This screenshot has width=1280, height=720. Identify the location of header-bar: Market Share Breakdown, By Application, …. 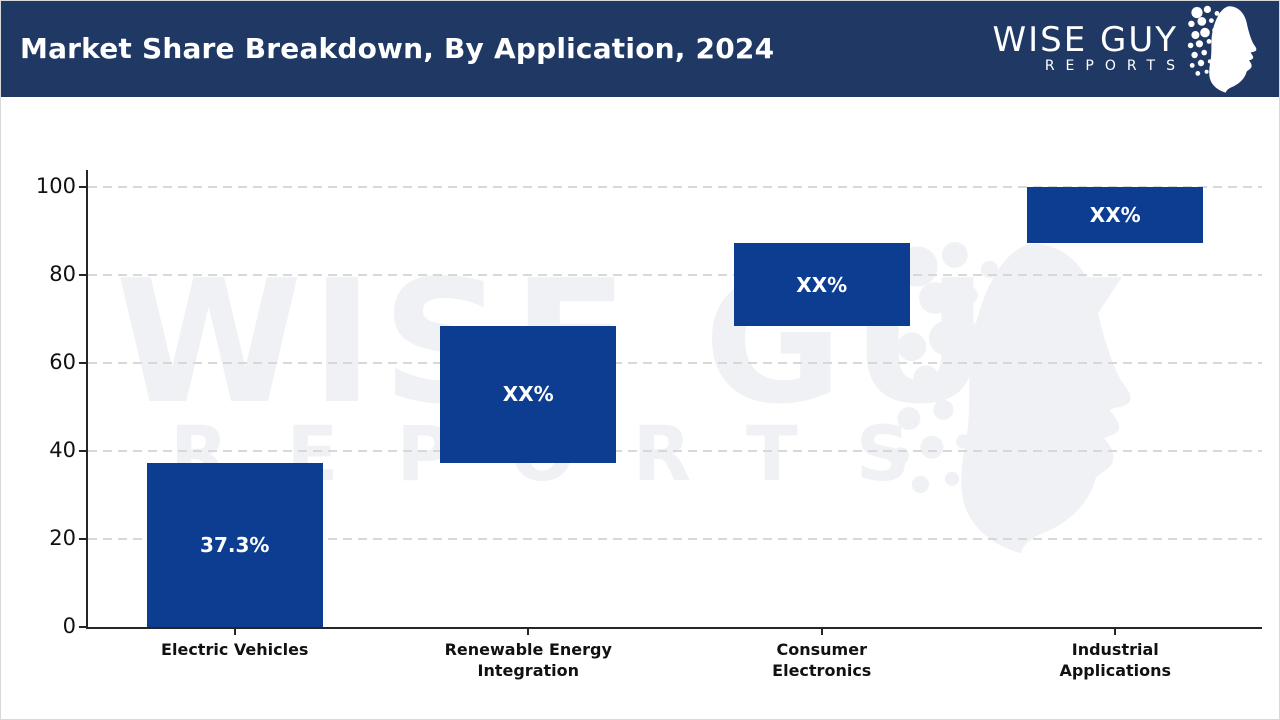
(640, 48).